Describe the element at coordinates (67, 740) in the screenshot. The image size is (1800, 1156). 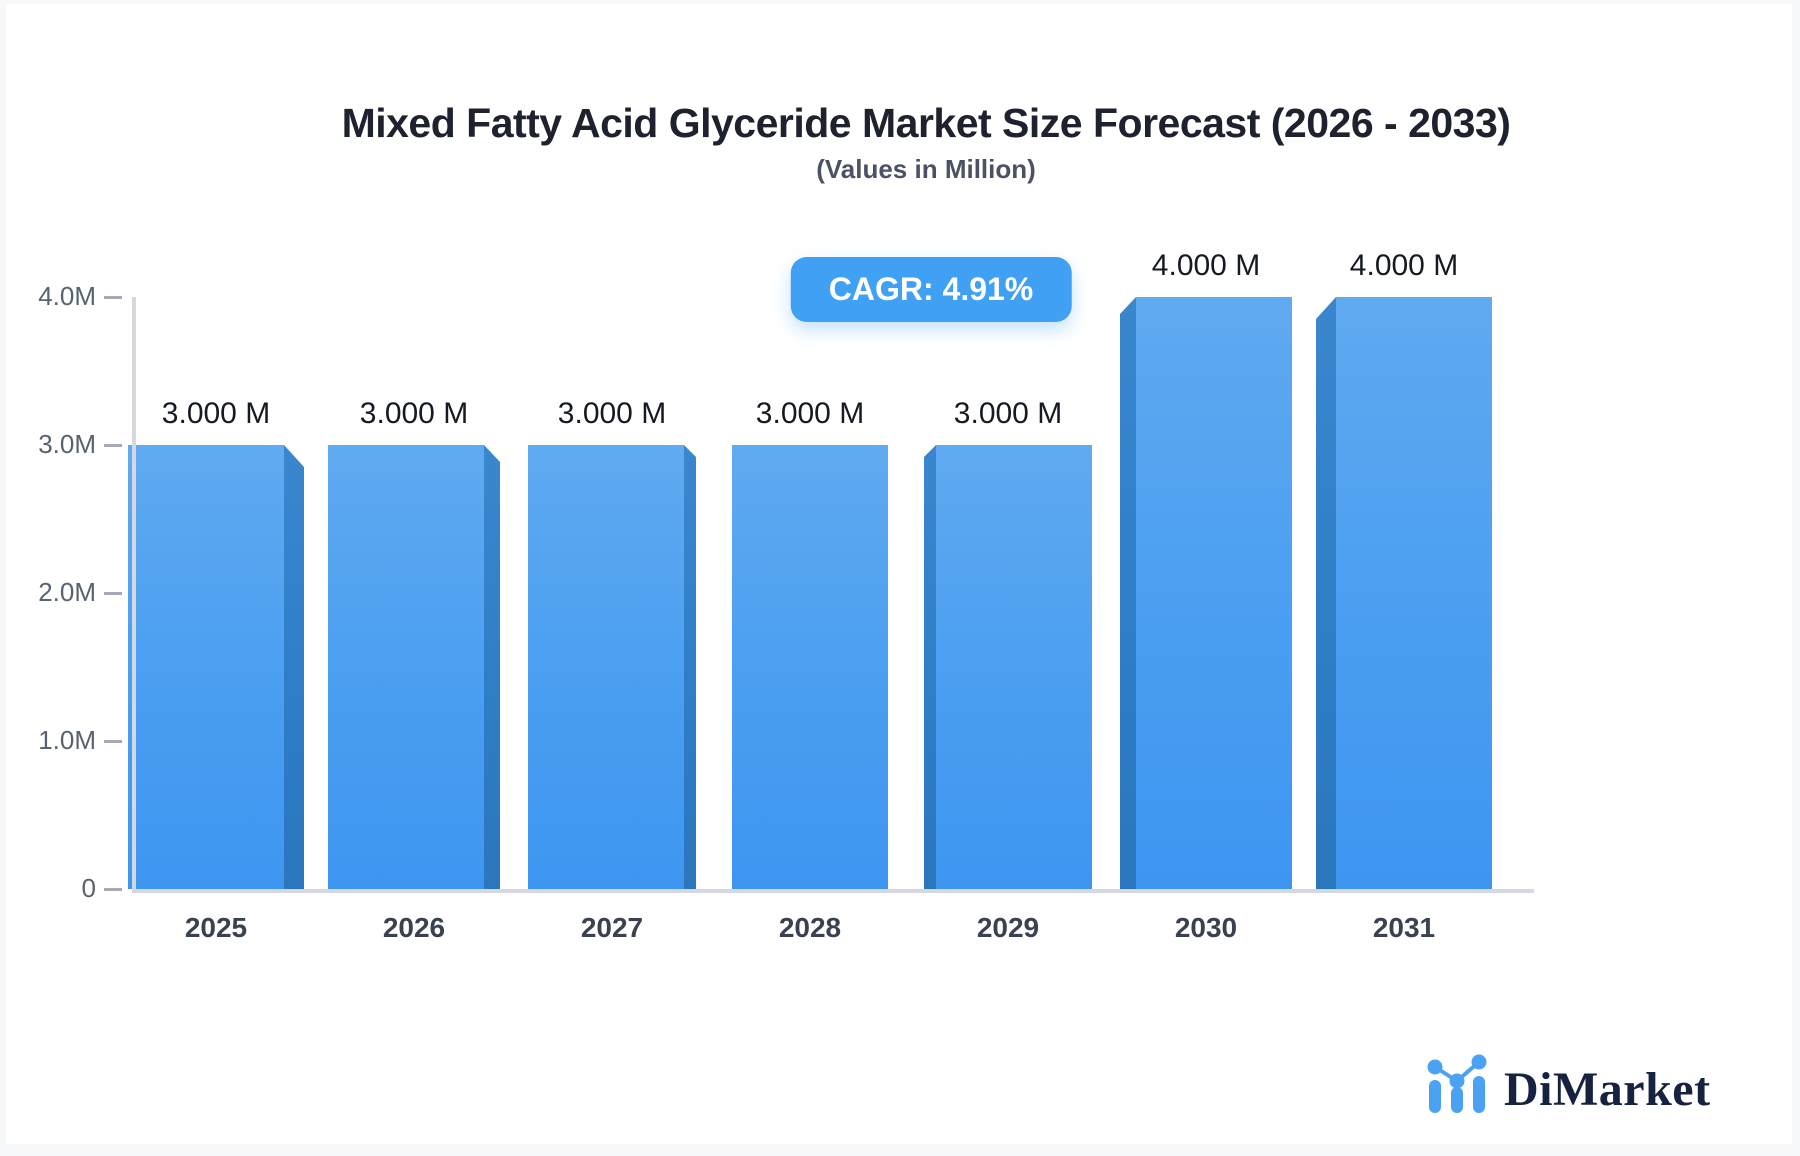
I see `y-axis-label: 1.0M` at that location.